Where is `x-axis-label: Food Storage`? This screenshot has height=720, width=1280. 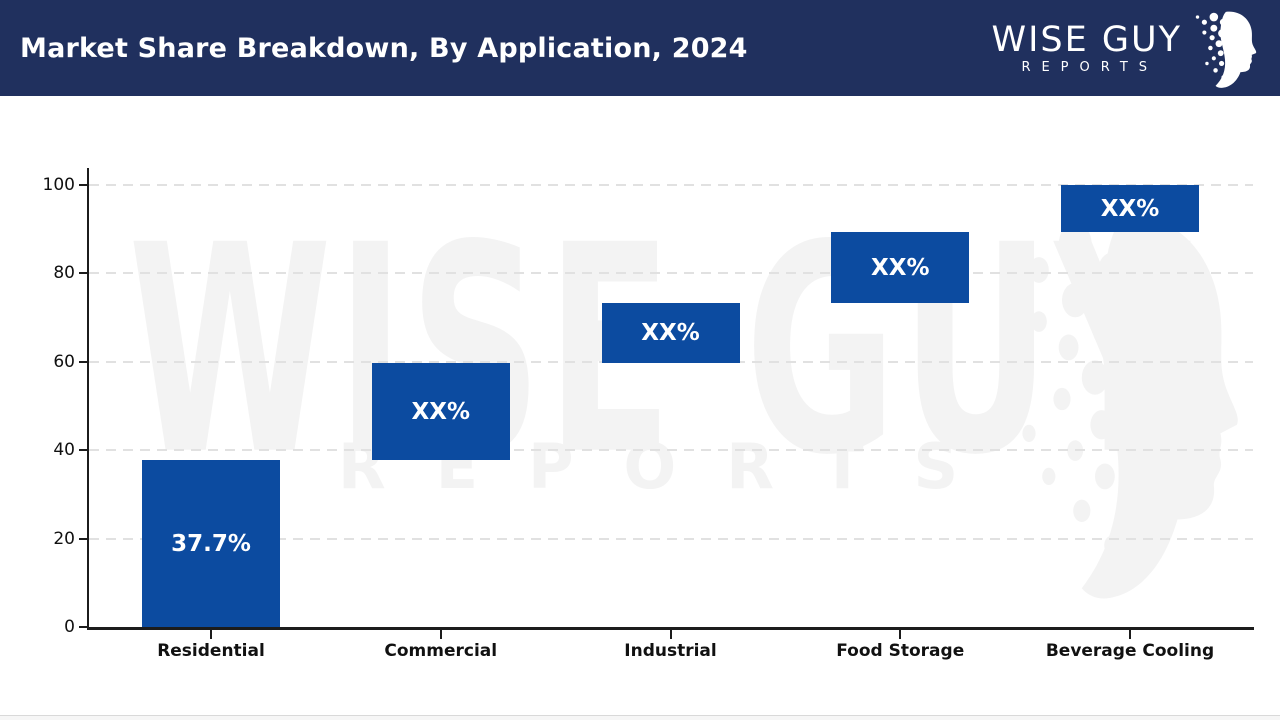
x-axis-label: Food Storage is located at coordinates (900, 651).